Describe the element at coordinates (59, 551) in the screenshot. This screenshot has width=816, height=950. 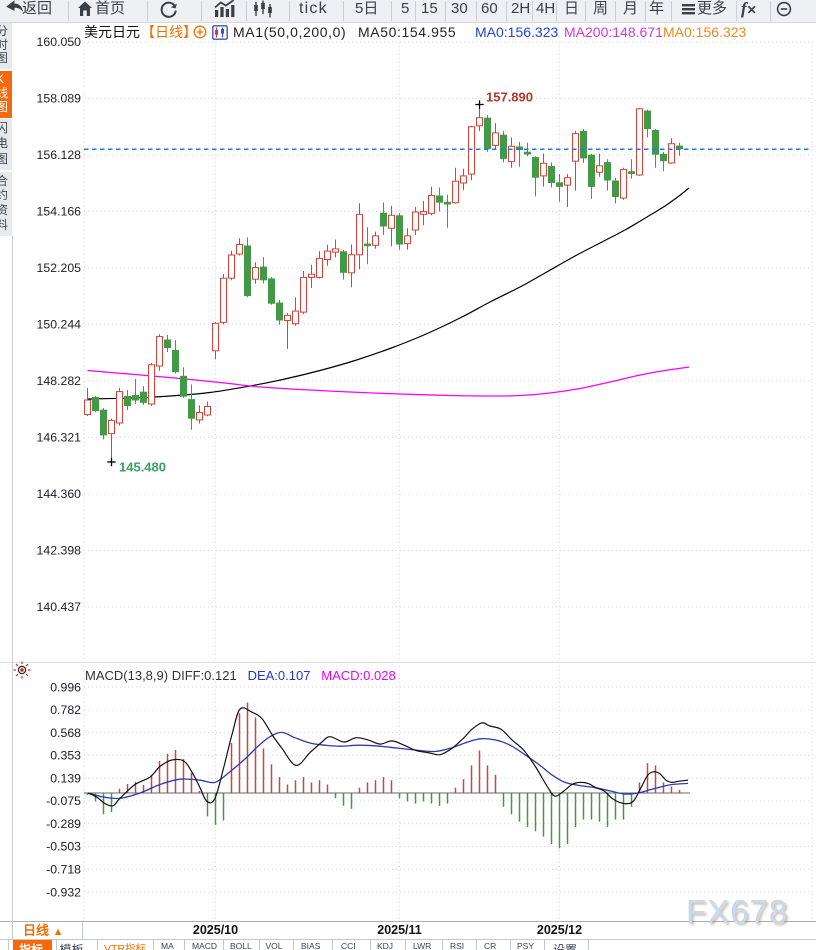
I see `svg-text: 142.398` at that location.